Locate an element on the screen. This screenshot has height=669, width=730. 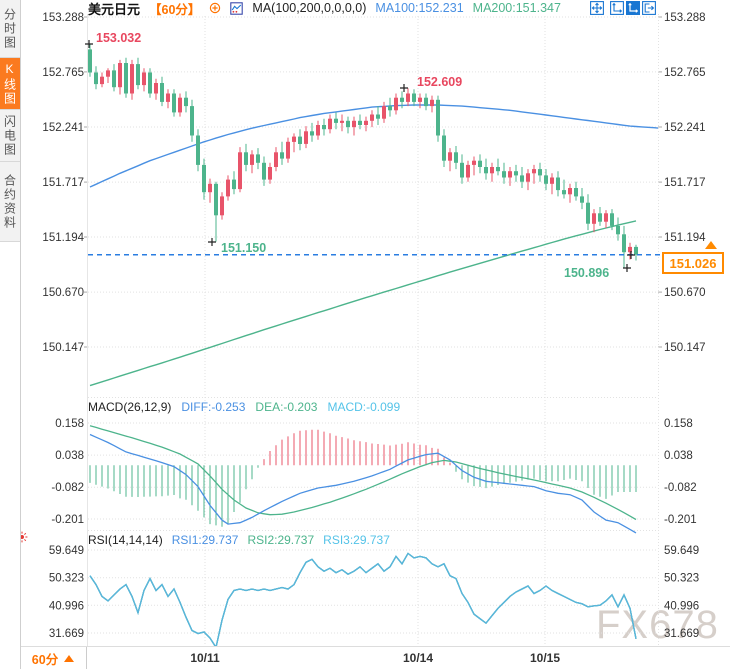
price-annotation: 152.609 is located at coordinates (439, 82).